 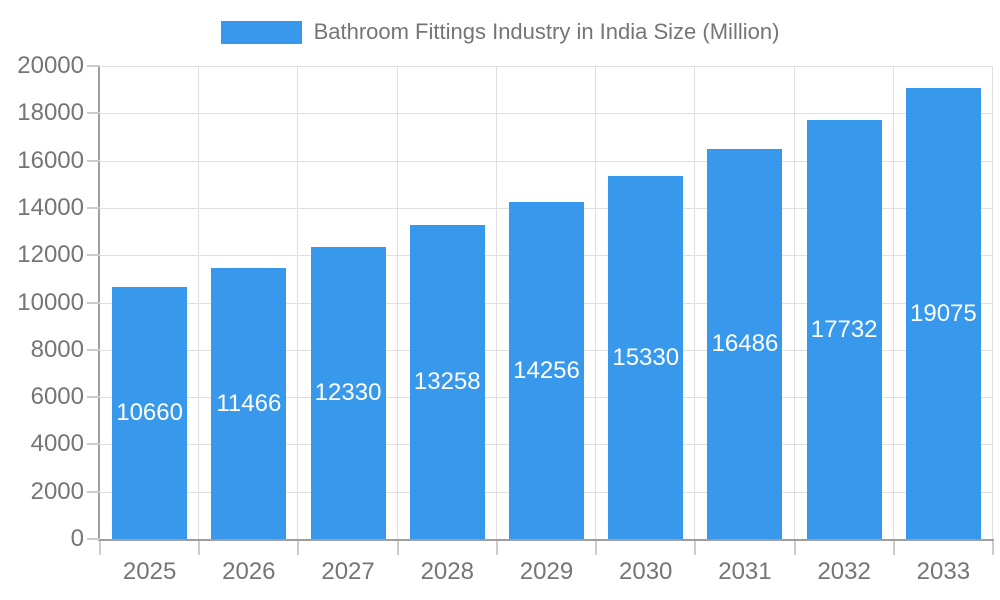 I want to click on y-axis-tick-2000, so click(x=93, y=492).